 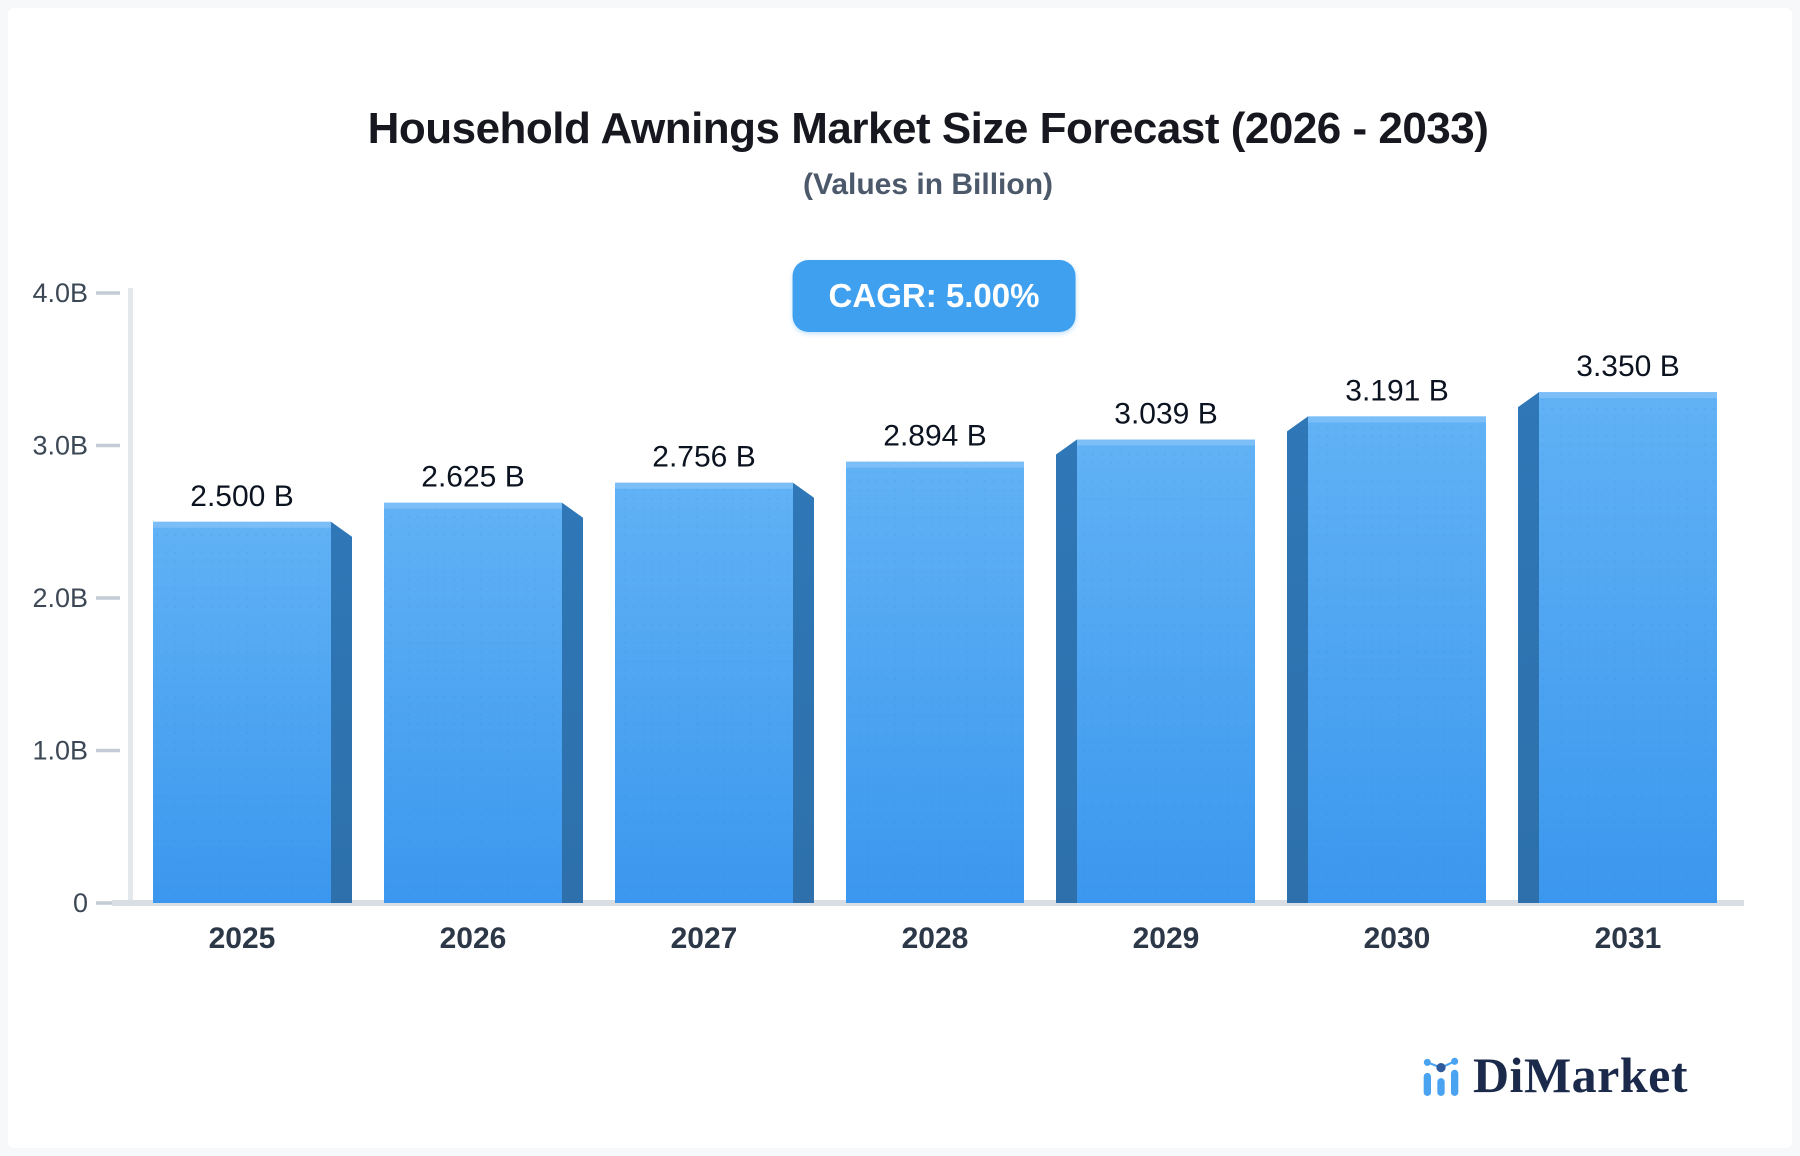 I want to click on x-axis-label: 2031, so click(x=1628, y=938).